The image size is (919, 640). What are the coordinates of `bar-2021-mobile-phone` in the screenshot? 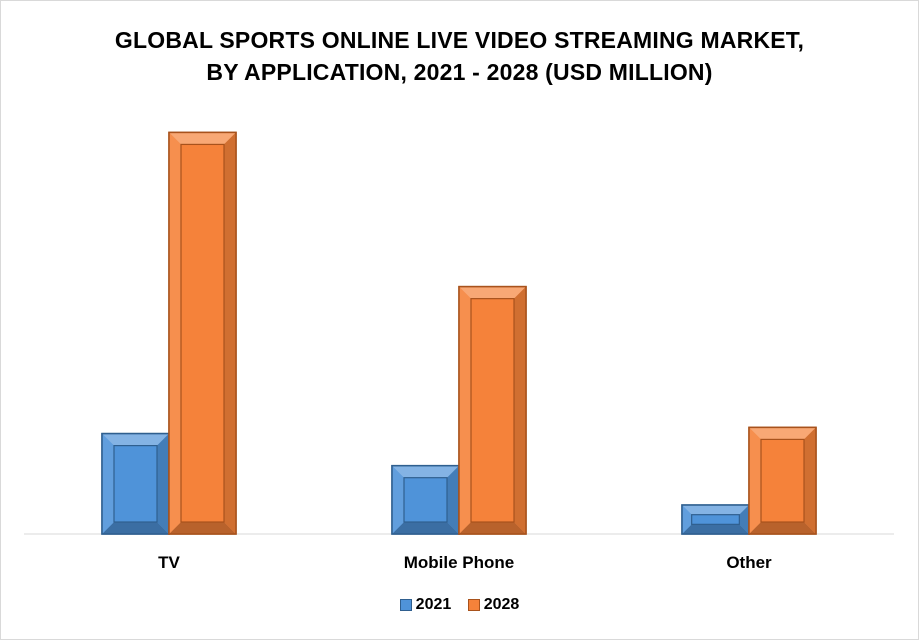 It's located at (425, 499).